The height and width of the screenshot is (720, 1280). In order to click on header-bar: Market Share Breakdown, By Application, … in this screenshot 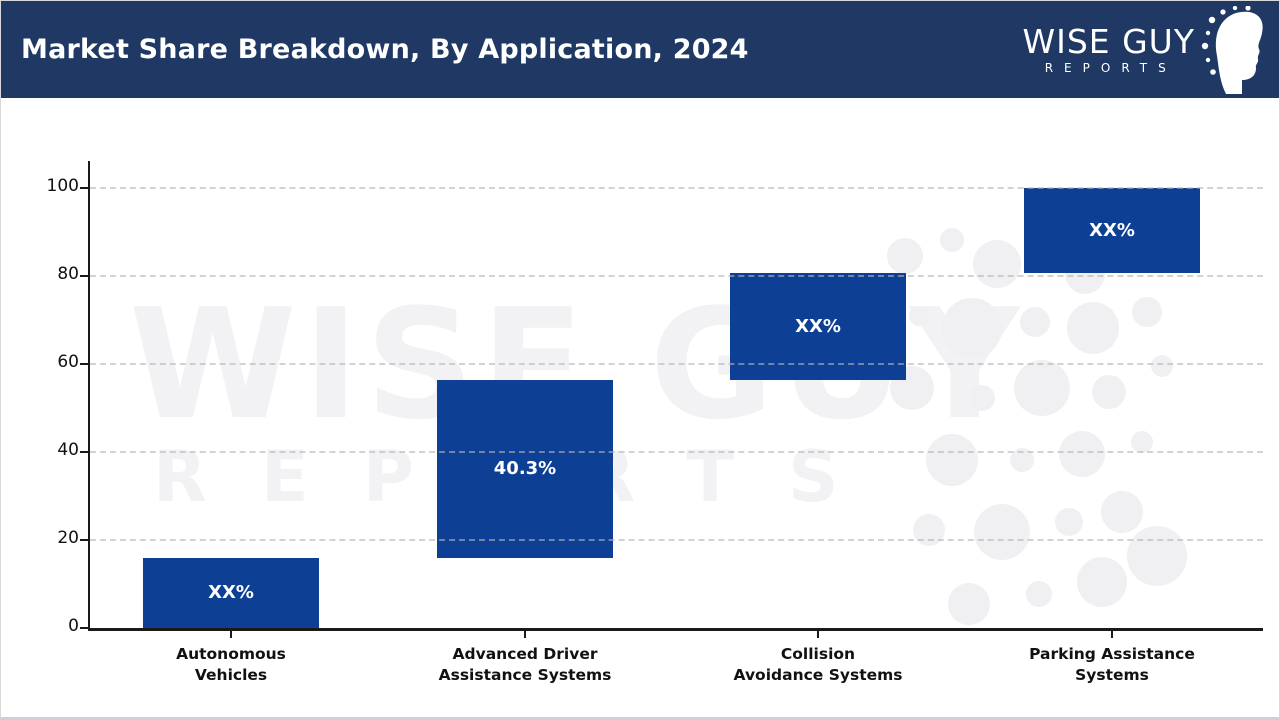, I will do `click(640, 49)`.